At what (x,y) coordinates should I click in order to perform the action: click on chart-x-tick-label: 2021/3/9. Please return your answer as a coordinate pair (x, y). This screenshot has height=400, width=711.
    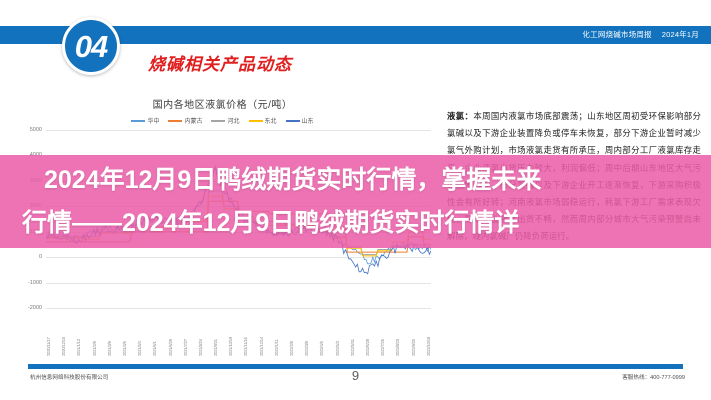
    Looking at the image, I should click on (109, 348).